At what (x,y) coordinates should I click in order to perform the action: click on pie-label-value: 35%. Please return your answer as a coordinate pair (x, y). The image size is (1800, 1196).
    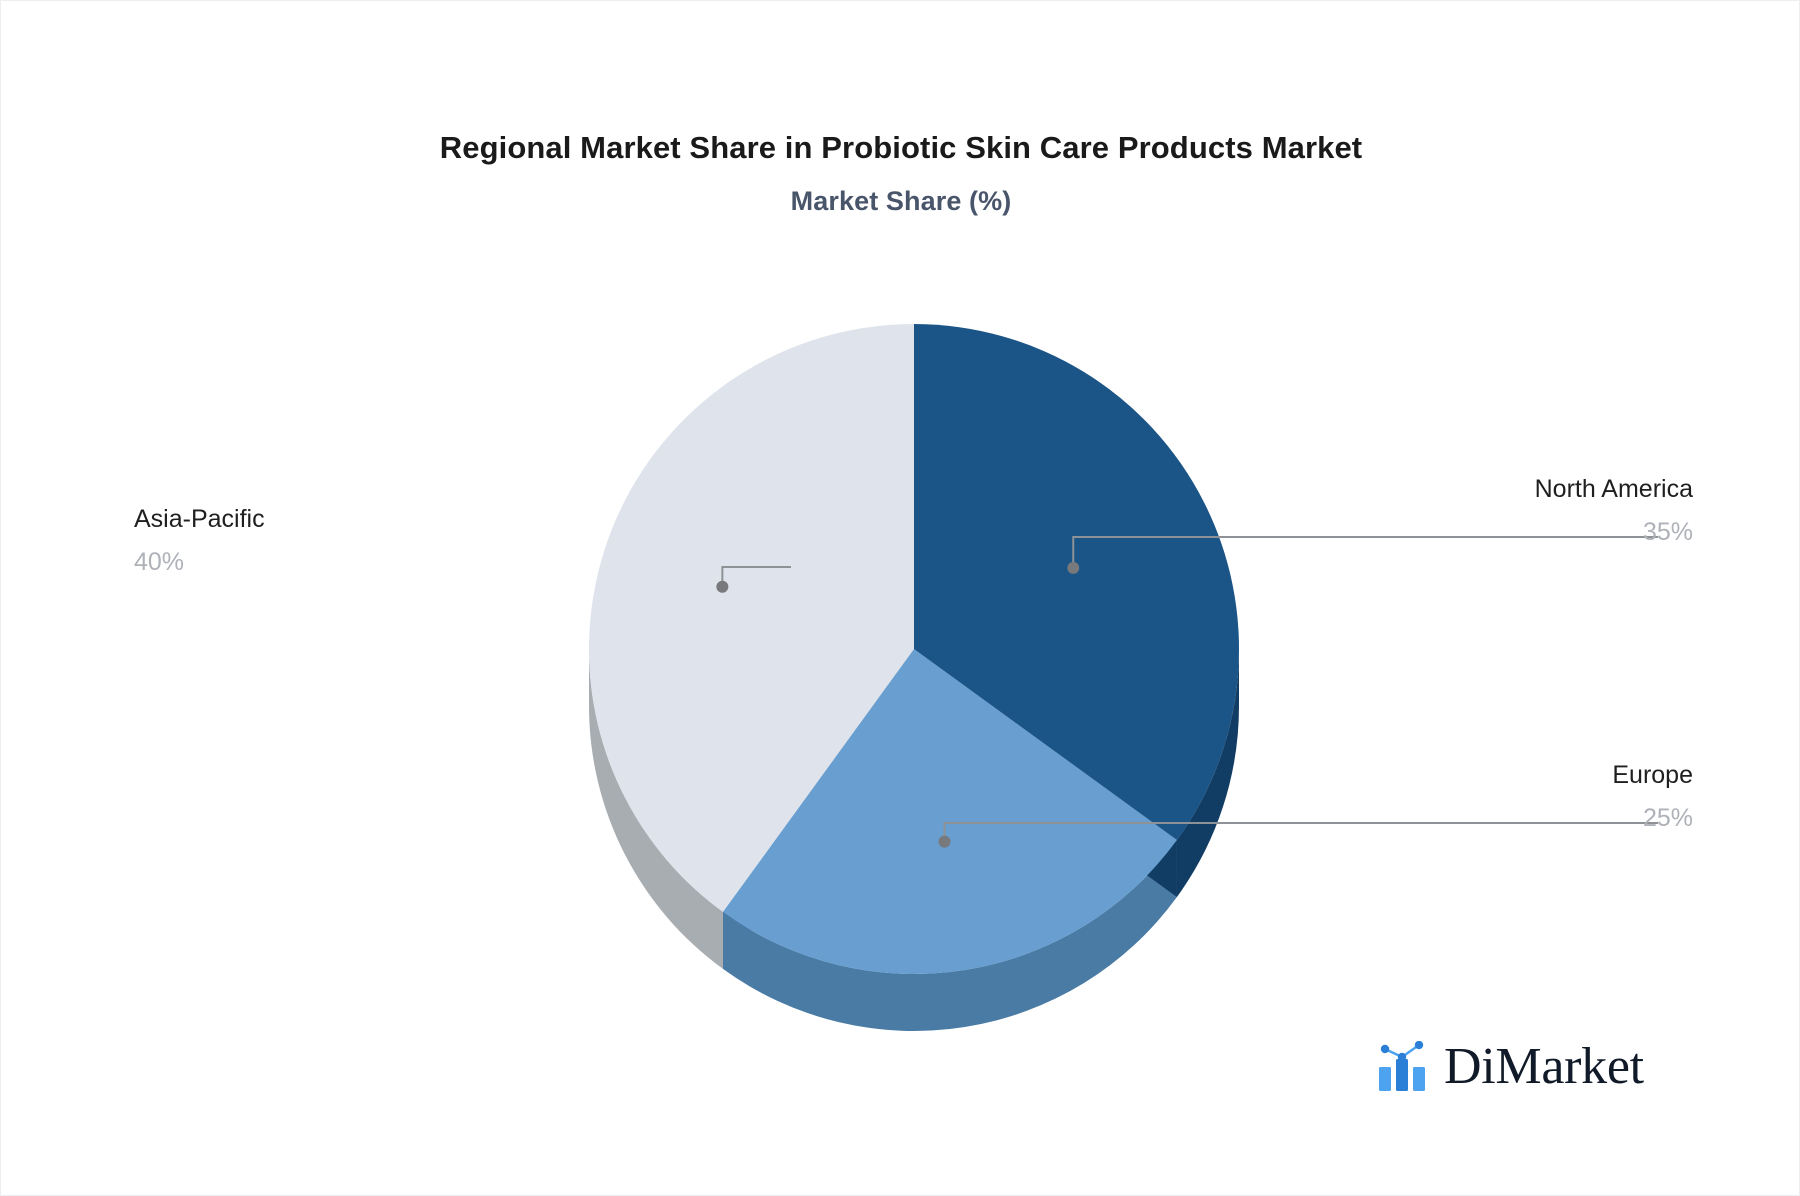
    Looking at the image, I should click on (1667, 531).